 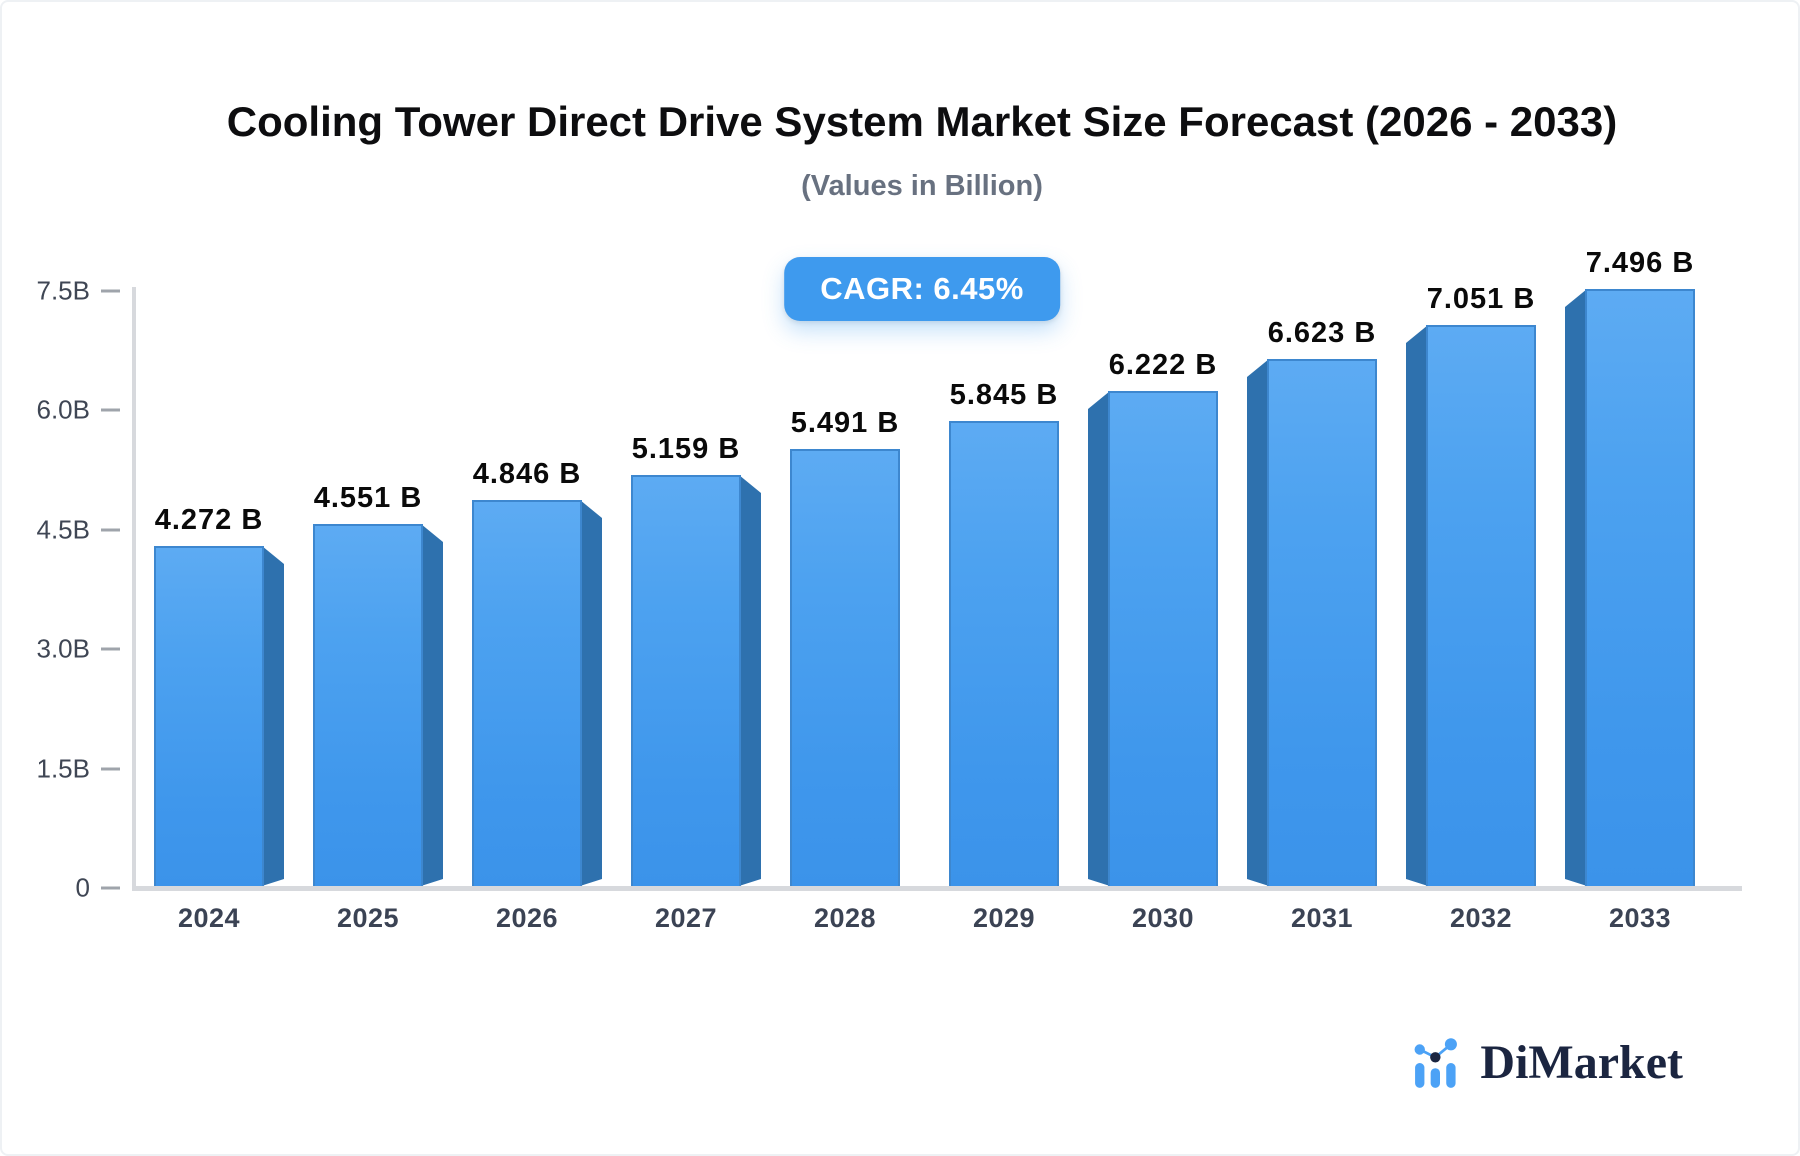 I want to click on bar-value-label: 5.845 B, so click(x=1004, y=395).